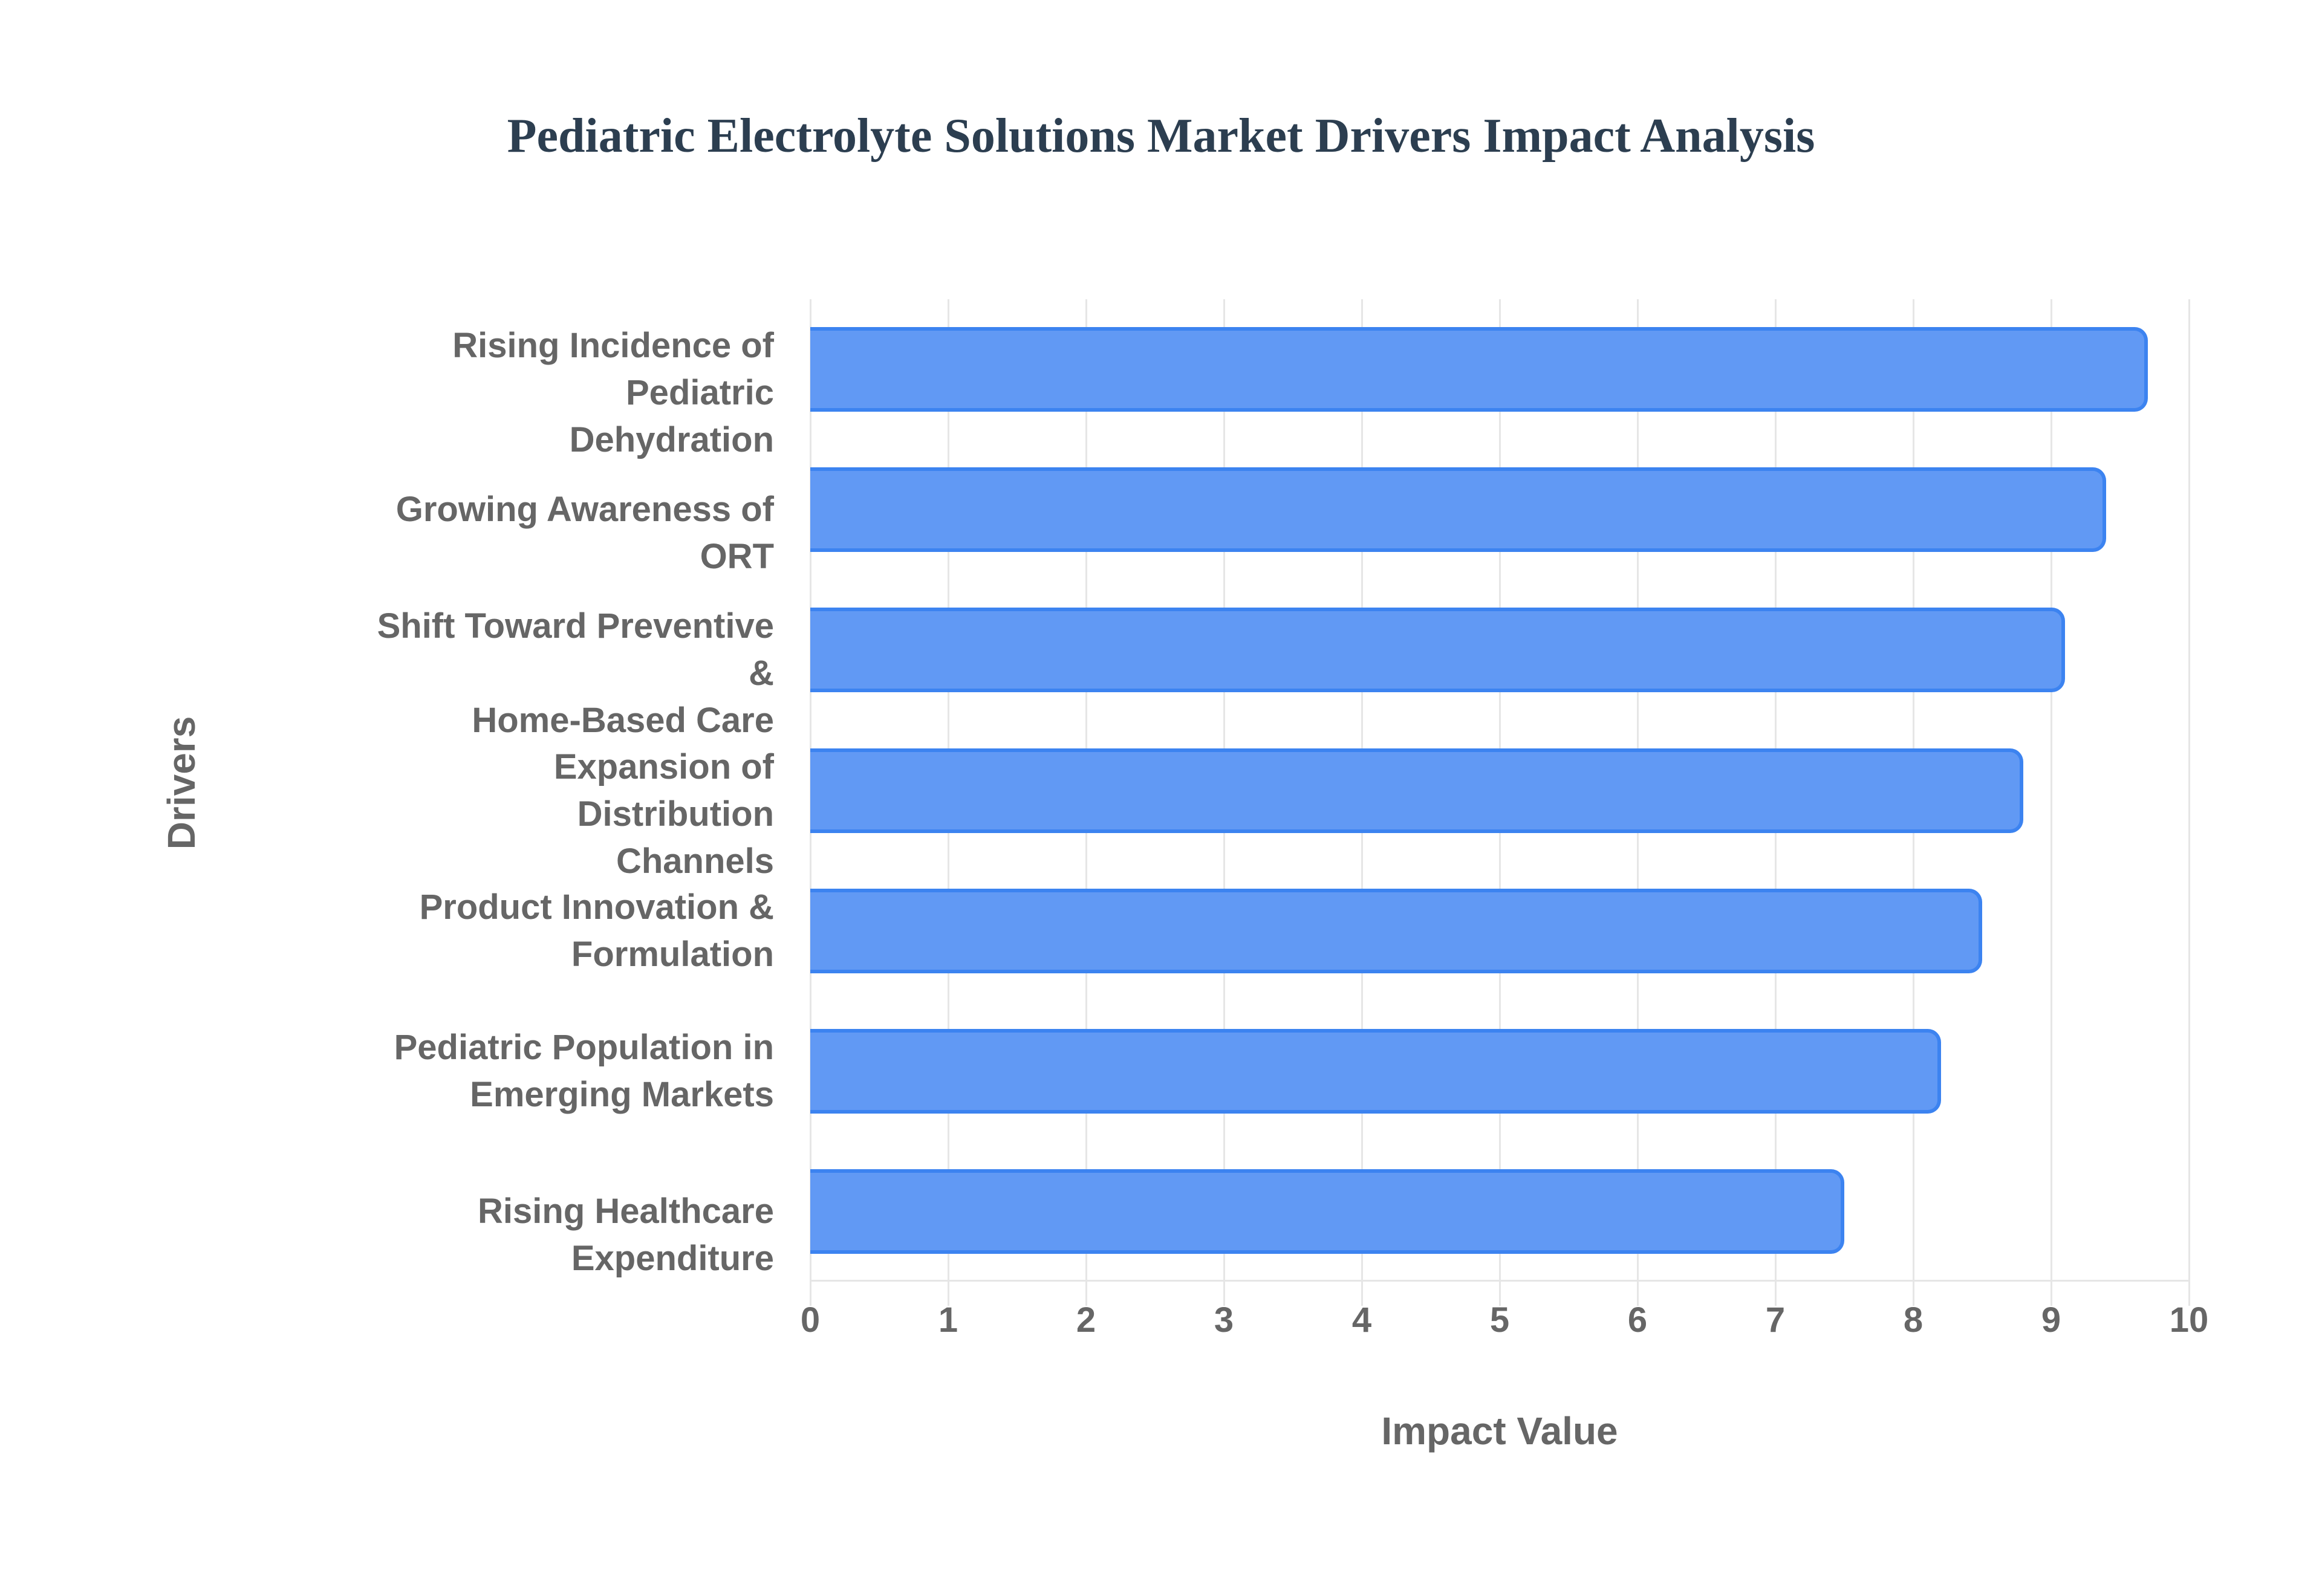  Describe the element at coordinates (1361, 1320) in the screenshot. I see `x-tick-label: 4` at that location.